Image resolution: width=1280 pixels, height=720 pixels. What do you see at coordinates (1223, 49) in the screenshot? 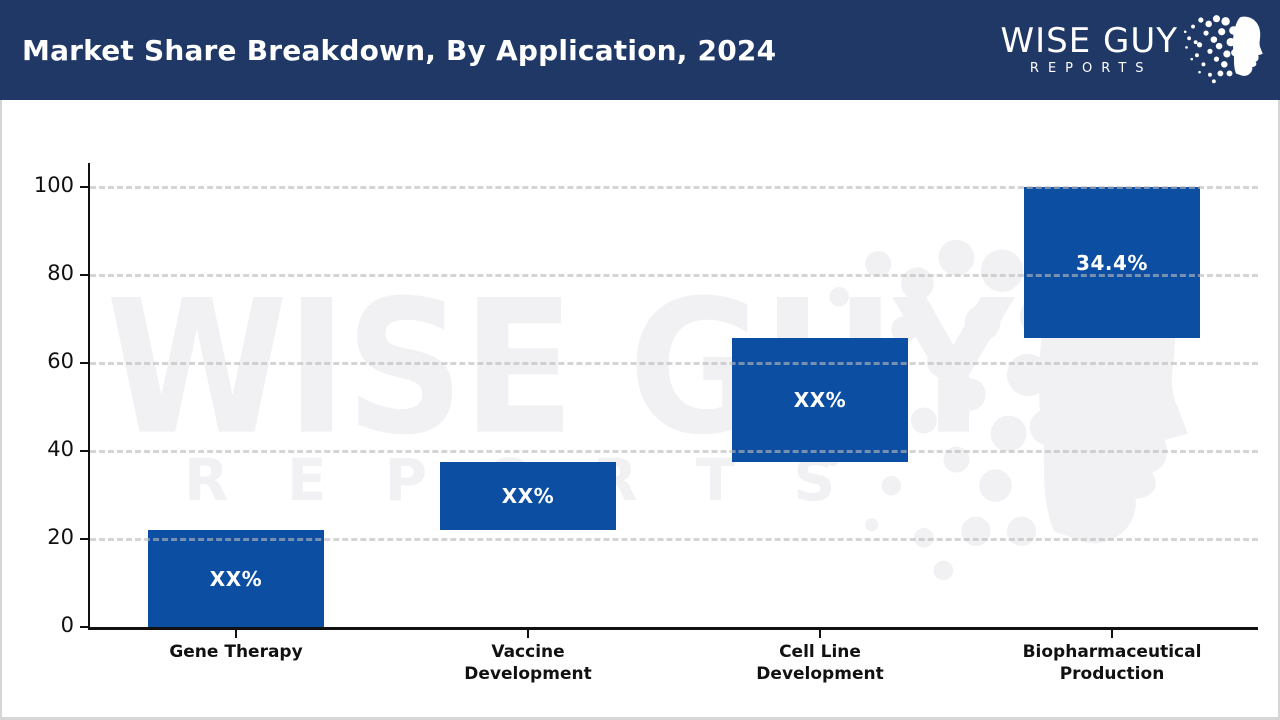
I see `wiseguy-face-icon` at bounding box center [1223, 49].